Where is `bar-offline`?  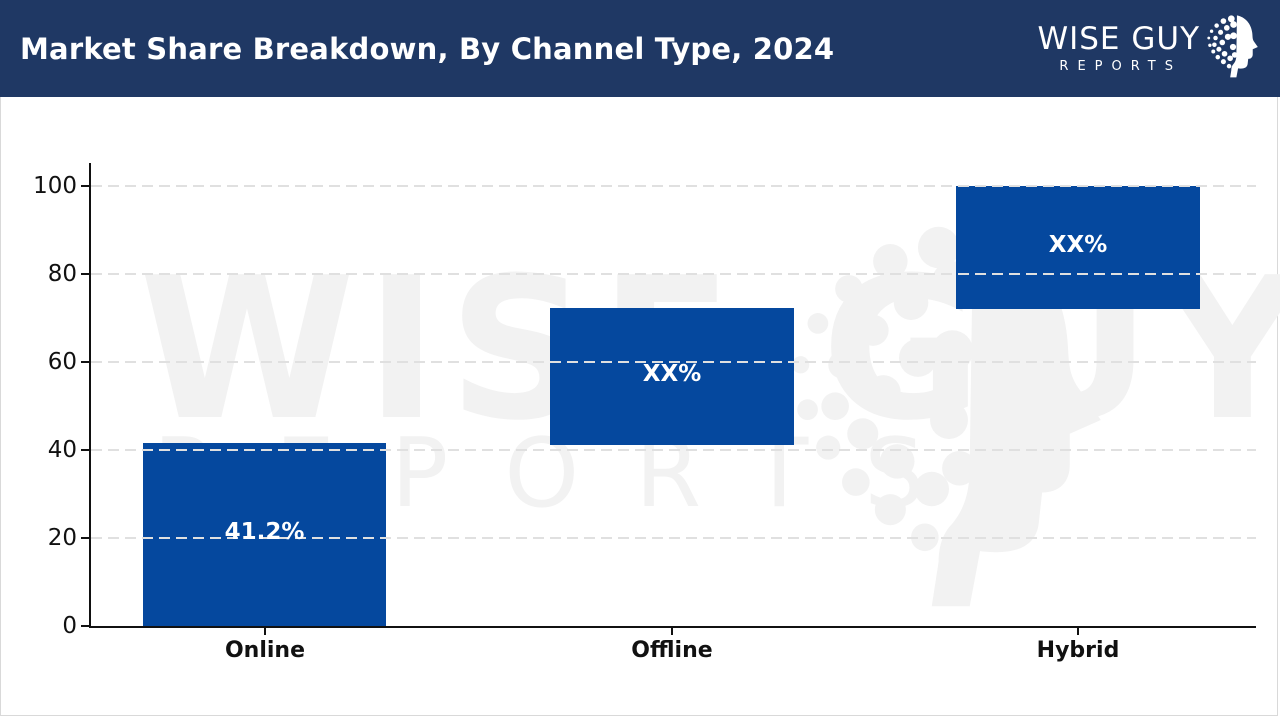
bar-offline is located at coordinates (672, 376).